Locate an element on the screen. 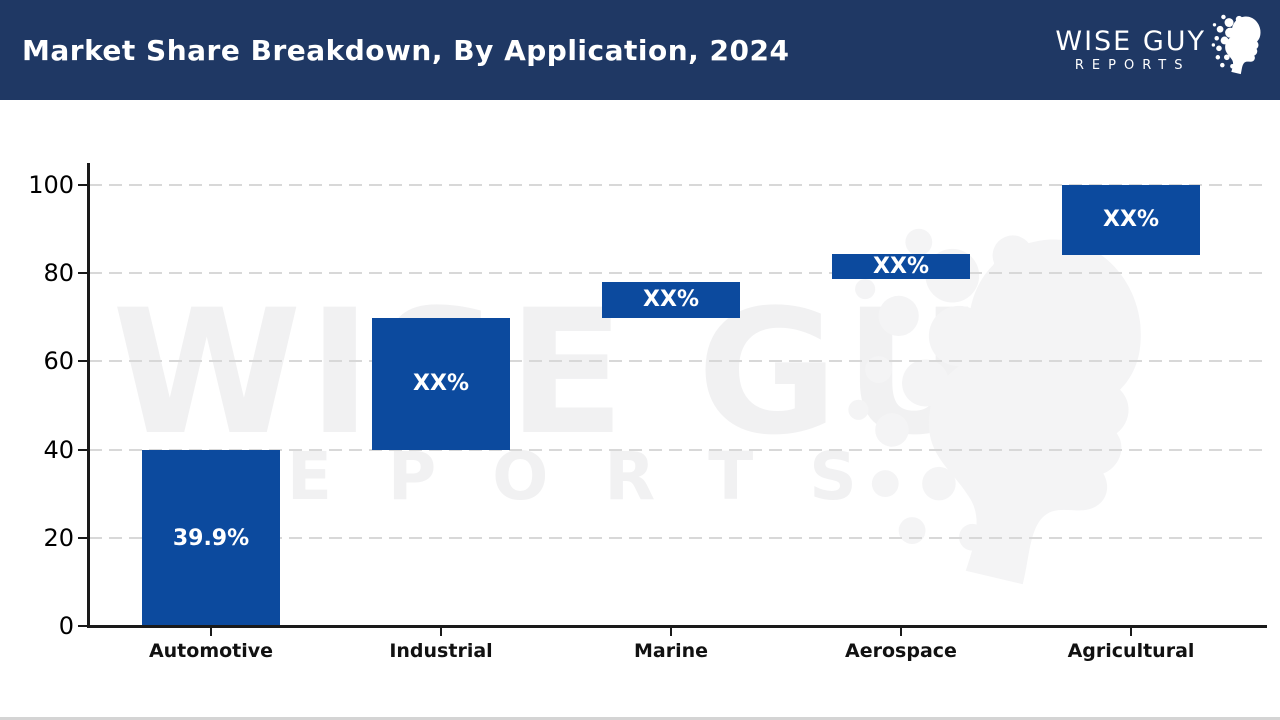 The width and height of the screenshot is (1280, 720). watermark-reports-text: REPORTS is located at coordinates (546, 476).